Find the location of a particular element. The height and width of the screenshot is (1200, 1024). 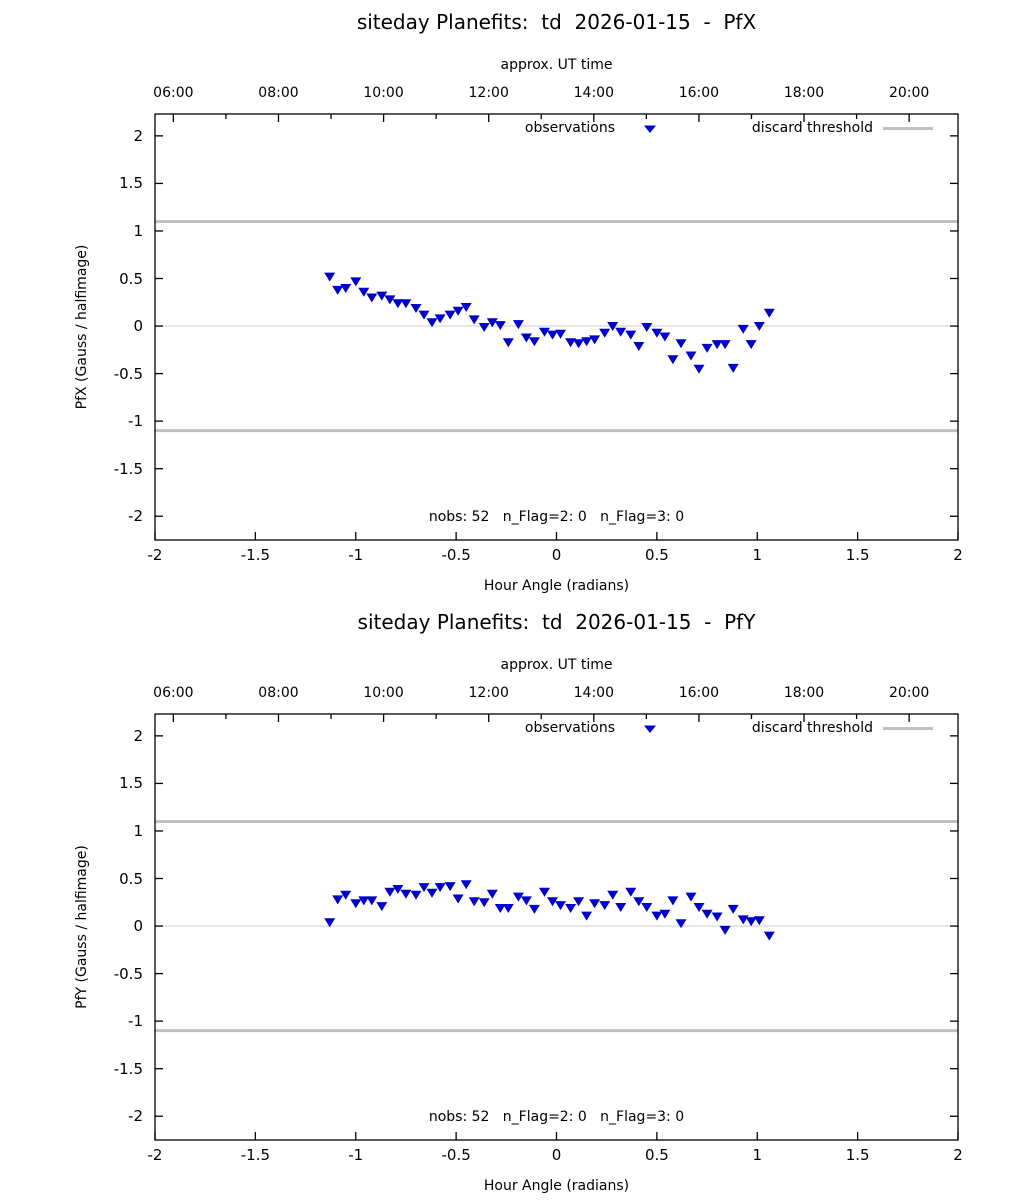

chart-title: siteday Planefits: td 2026-01-15 - PfY is located at coordinates (556, 622).